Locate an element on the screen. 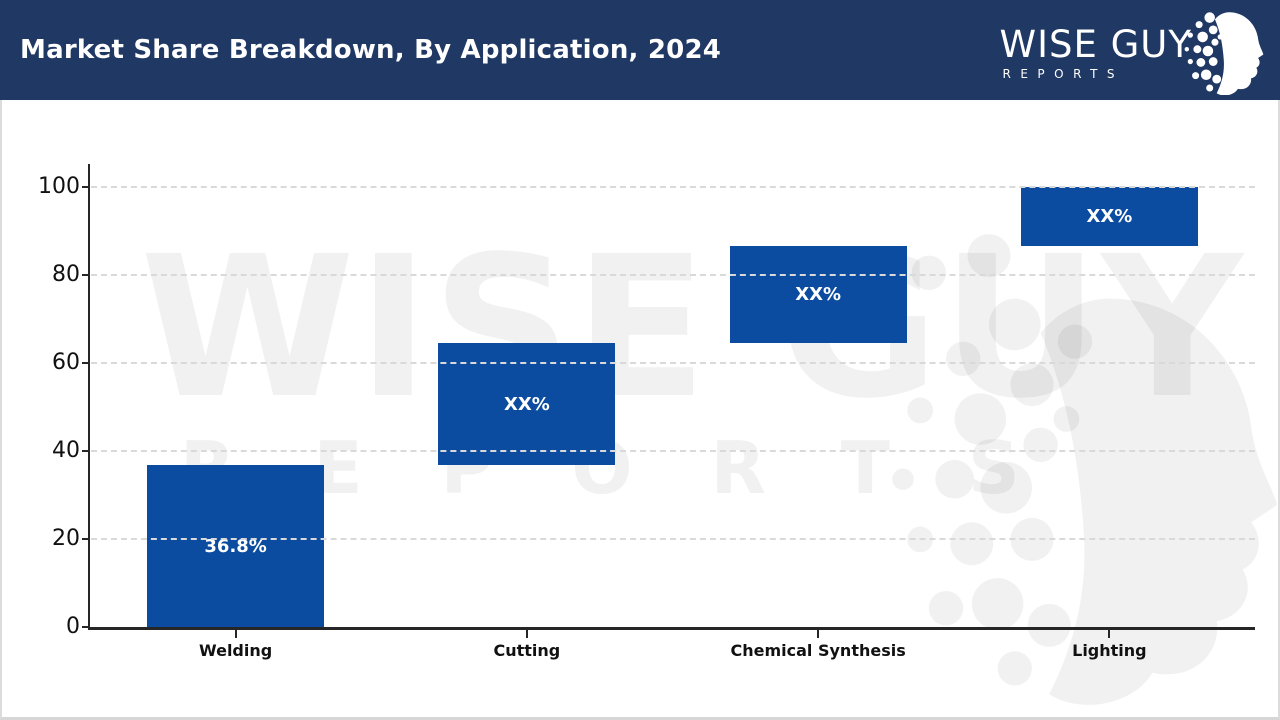 Image resolution: width=1280 pixels, height=720 pixels. logo-head-icon is located at coordinates (1222, 53).